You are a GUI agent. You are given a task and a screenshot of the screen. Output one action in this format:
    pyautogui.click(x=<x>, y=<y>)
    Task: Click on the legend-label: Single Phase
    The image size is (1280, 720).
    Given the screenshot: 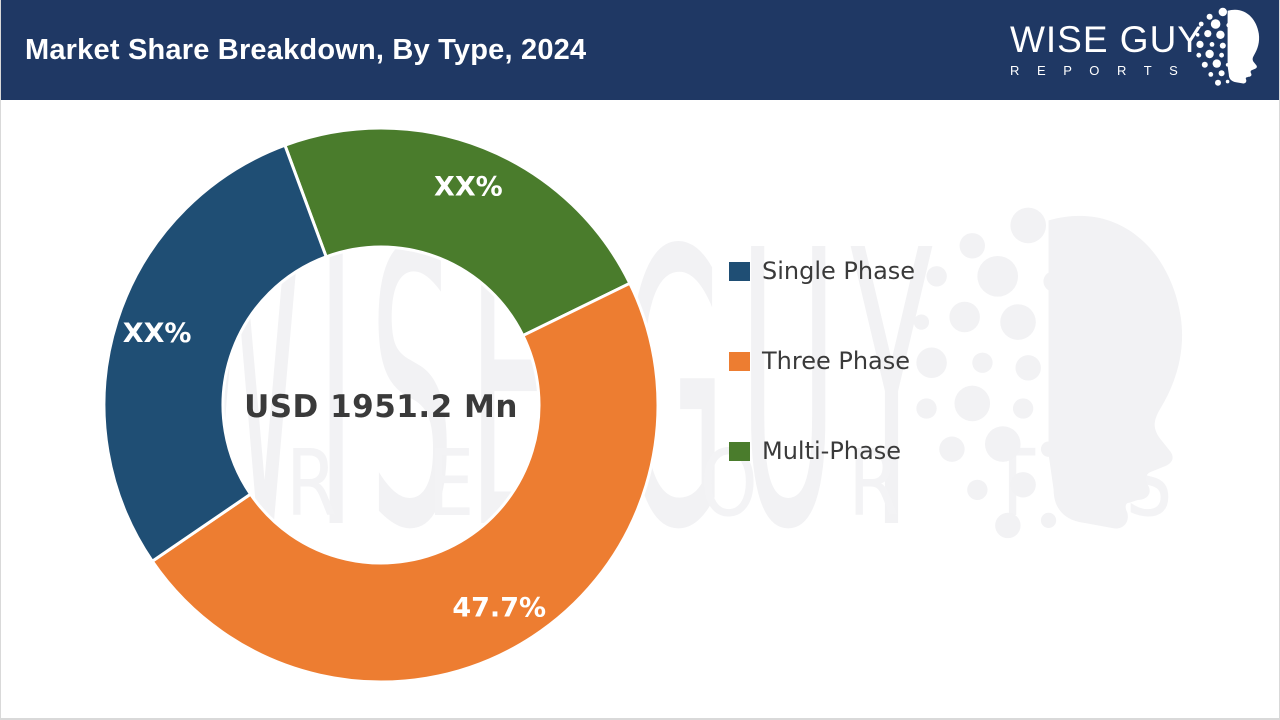 What is the action you would take?
    pyautogui.click(x=839, y=271)
    